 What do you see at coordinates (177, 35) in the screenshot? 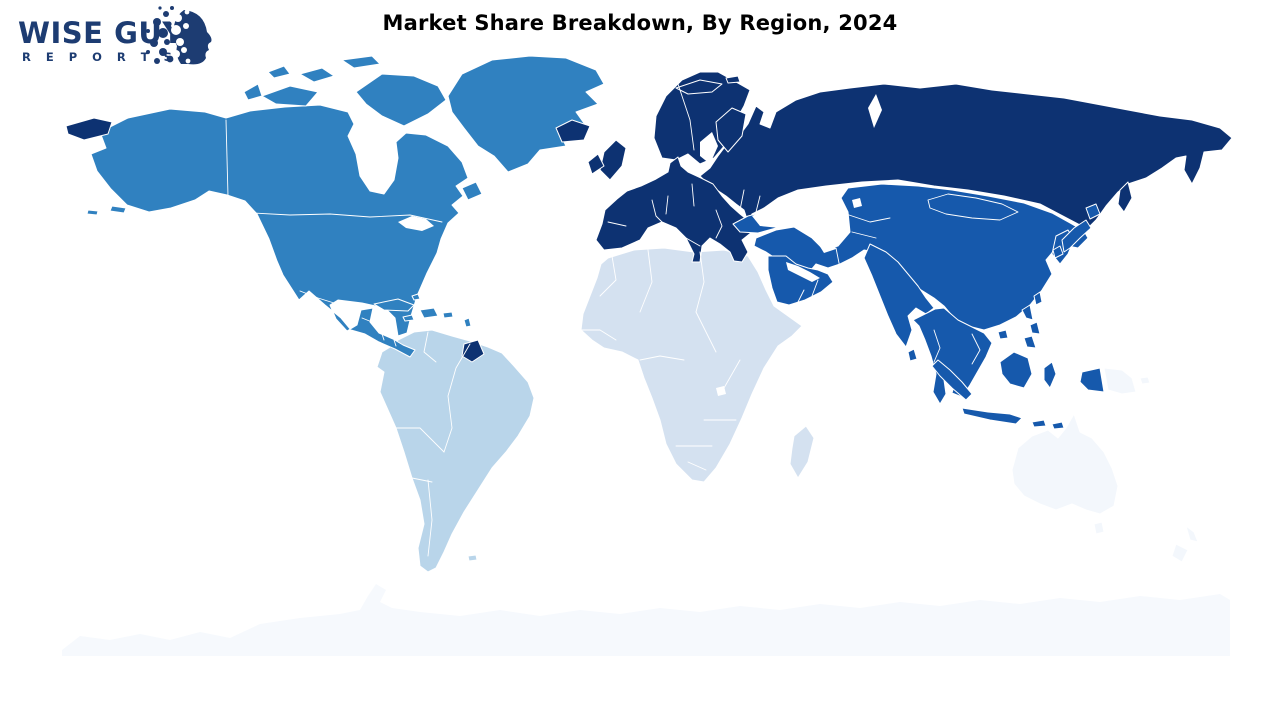
I see `dotted-head-icon` at bounding box center [177, 35].